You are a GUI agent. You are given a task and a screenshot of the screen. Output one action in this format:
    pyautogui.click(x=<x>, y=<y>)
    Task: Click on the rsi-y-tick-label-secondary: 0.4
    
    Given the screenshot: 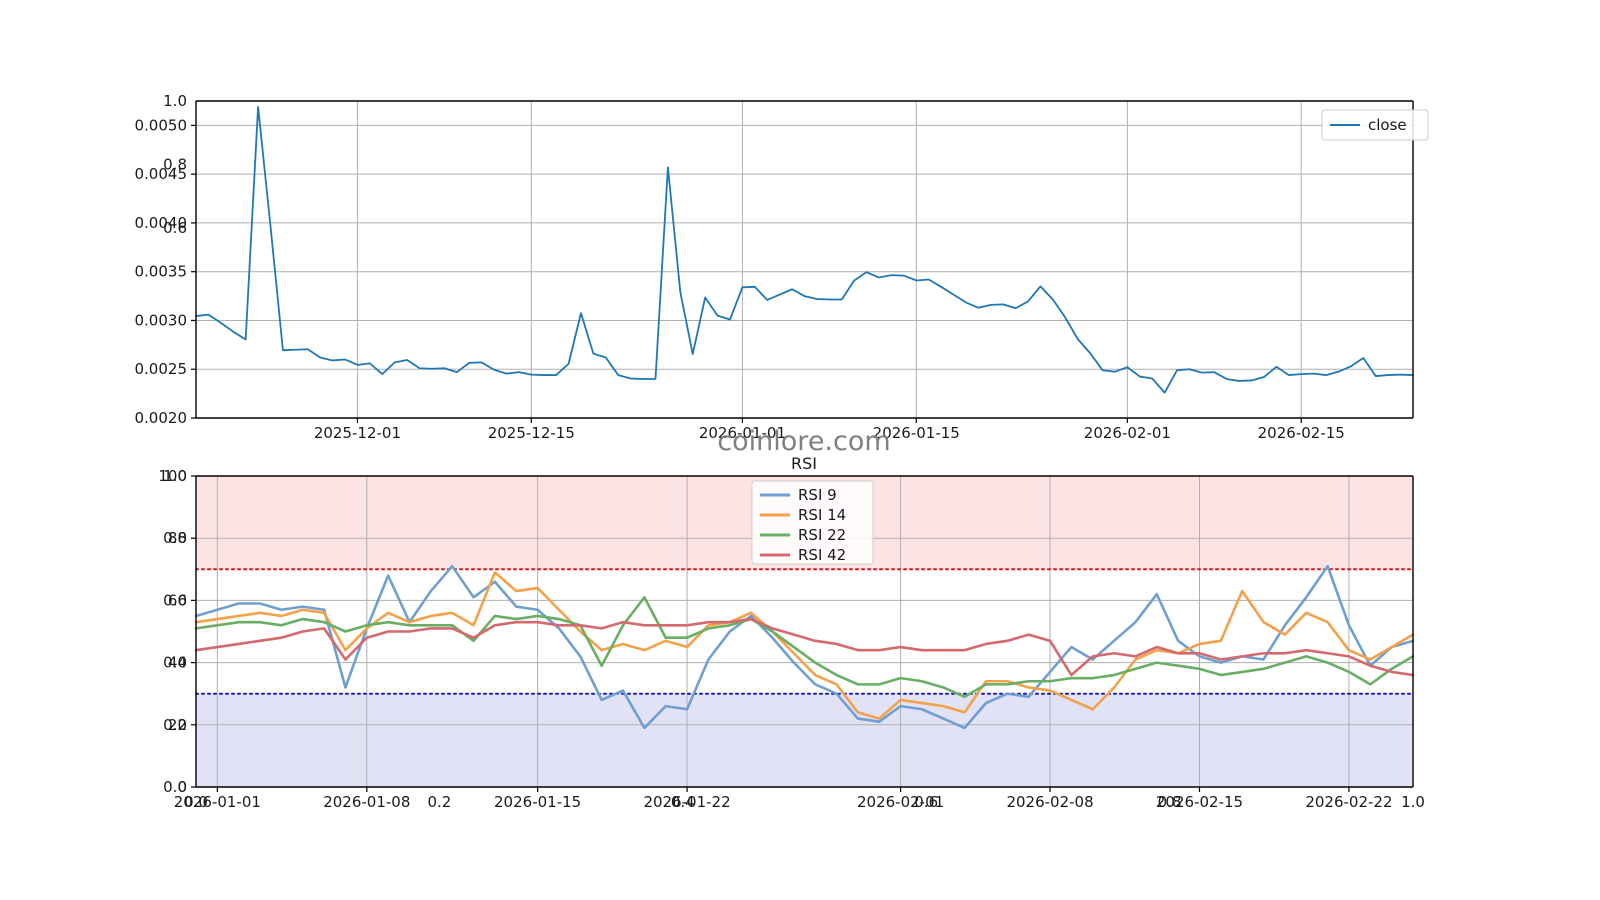 What is the action you would take?
    pyautogui.click(x=175, y=663)
    